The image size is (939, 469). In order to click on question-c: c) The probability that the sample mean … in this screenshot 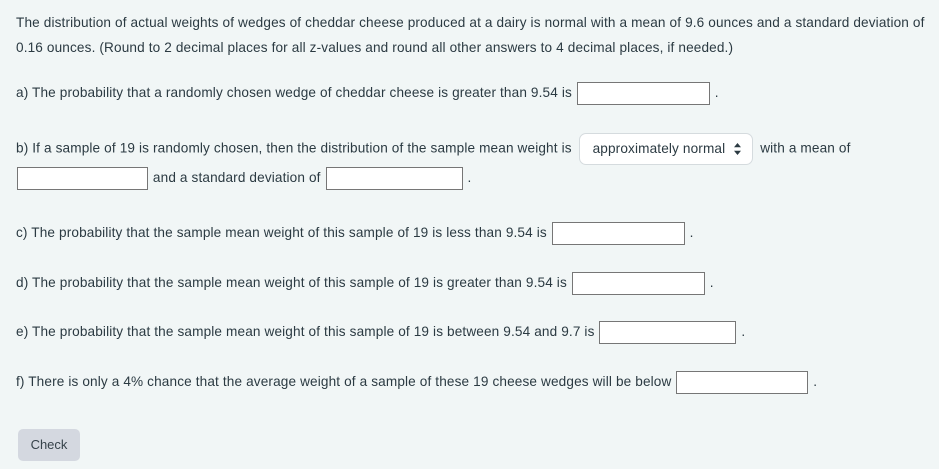, I will do `click(354, 232)`.